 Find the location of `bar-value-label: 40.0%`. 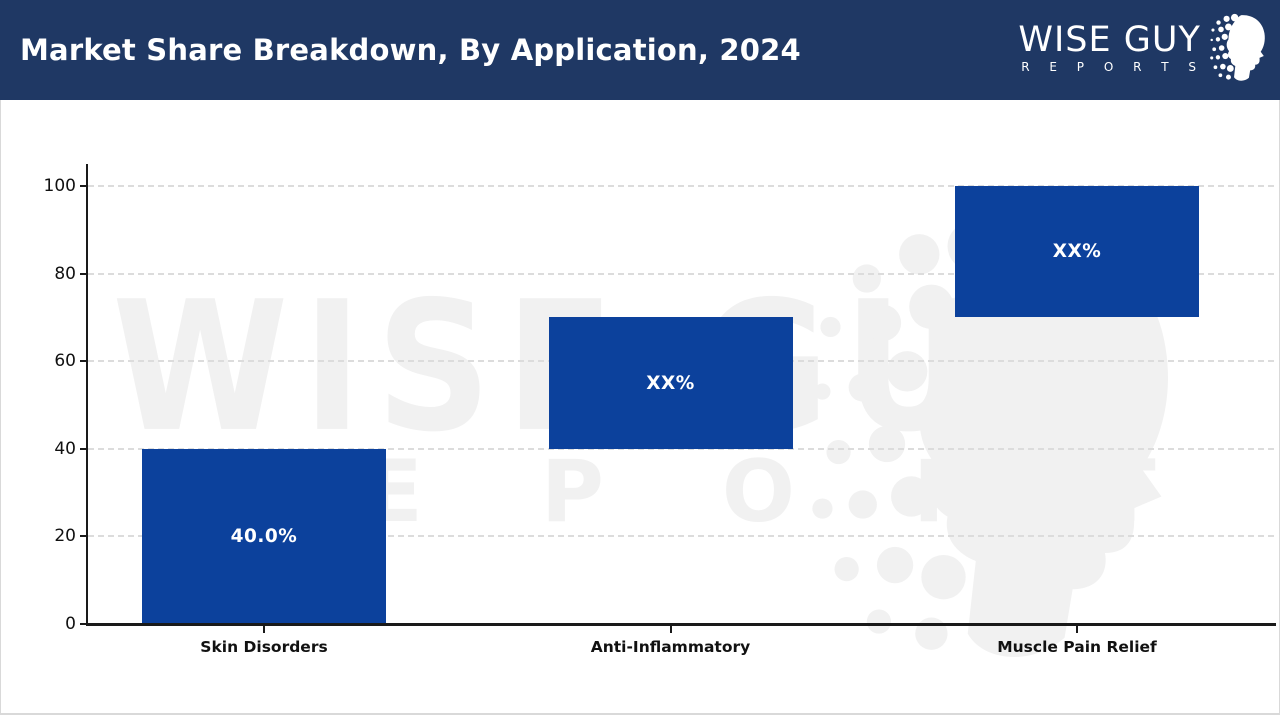

bar-value-label: 40.0% is located at coordinates (264, 536).